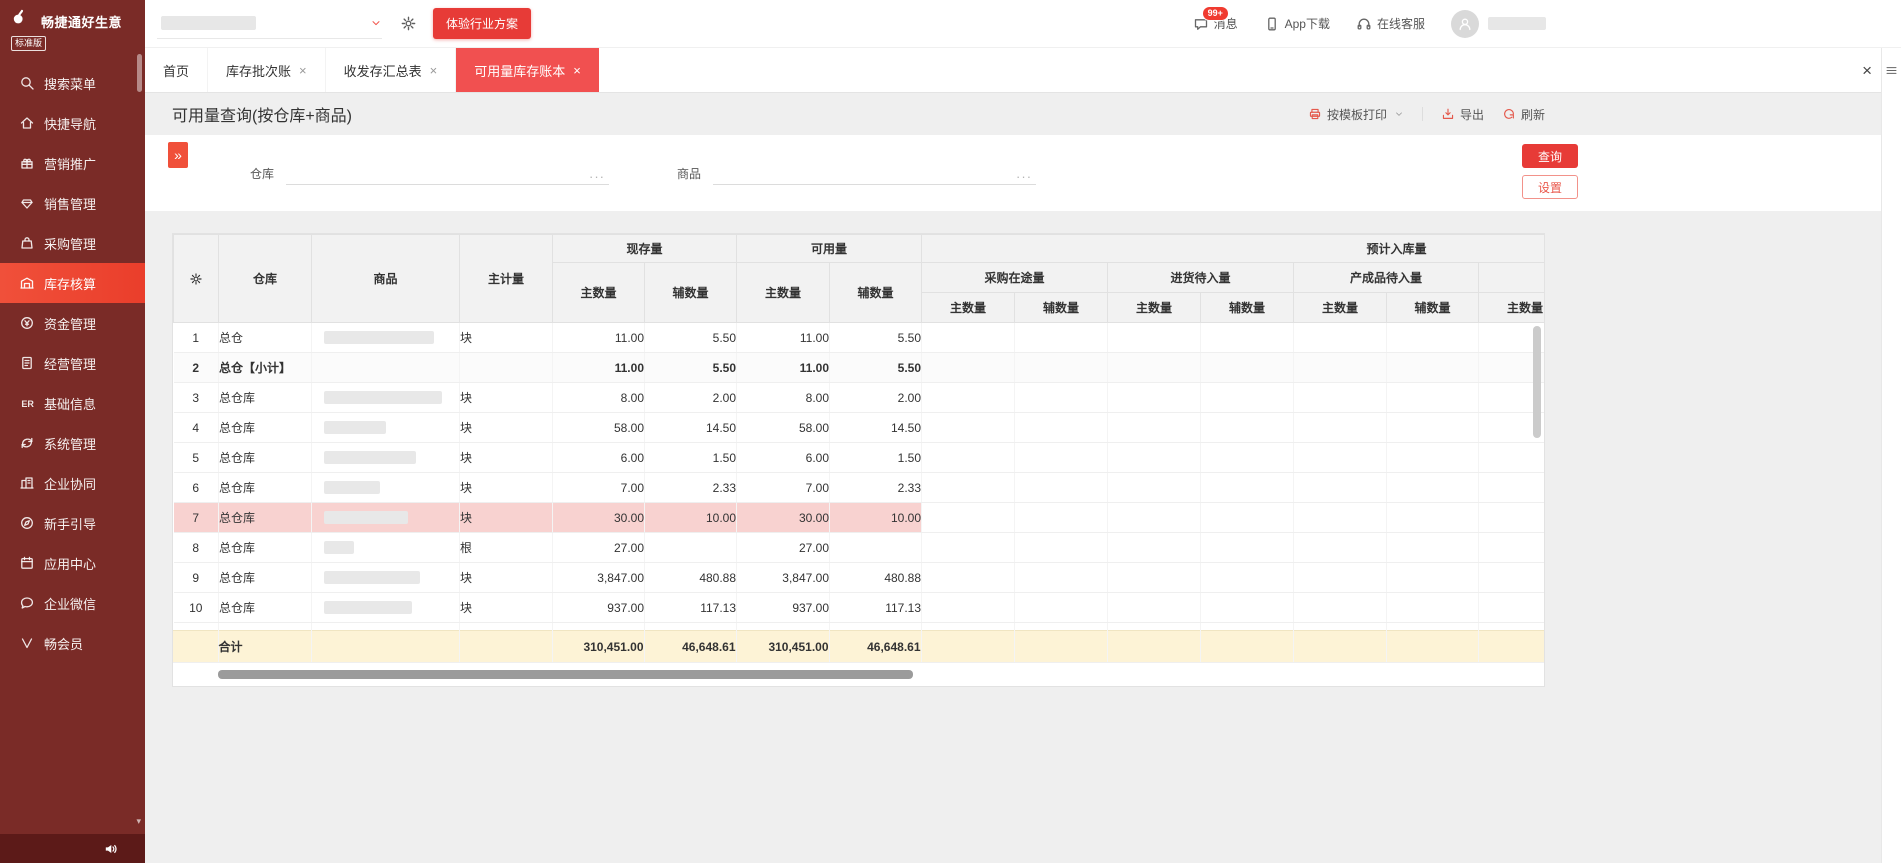  Describe the element at coordinates (1426, 114) in the screenshot. I see `page-toolbar: 按模板打印 导出 刷新` at that location.